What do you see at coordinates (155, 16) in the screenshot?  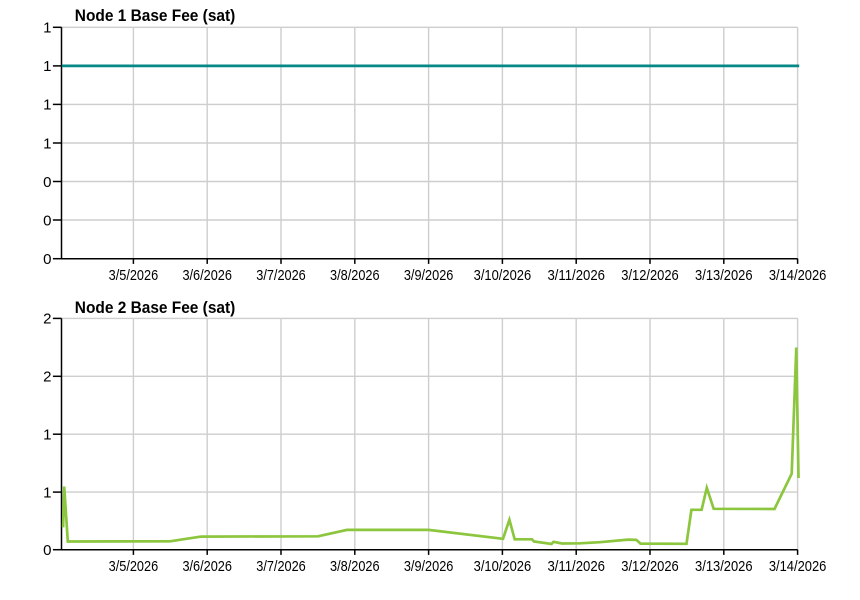 I see `svg-text: Node 1 Base Fee (sat)` at bounding box center [155, 16].